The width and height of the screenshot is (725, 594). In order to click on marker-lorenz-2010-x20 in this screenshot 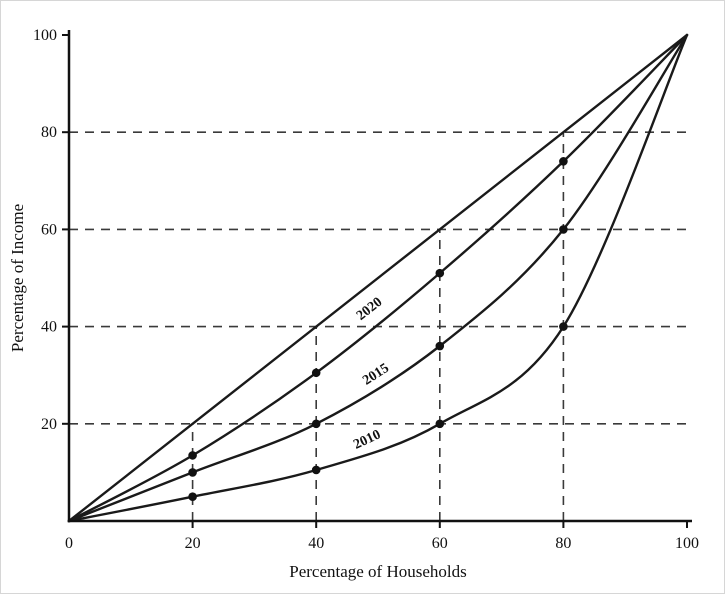, I will do `click(192, 497)`.